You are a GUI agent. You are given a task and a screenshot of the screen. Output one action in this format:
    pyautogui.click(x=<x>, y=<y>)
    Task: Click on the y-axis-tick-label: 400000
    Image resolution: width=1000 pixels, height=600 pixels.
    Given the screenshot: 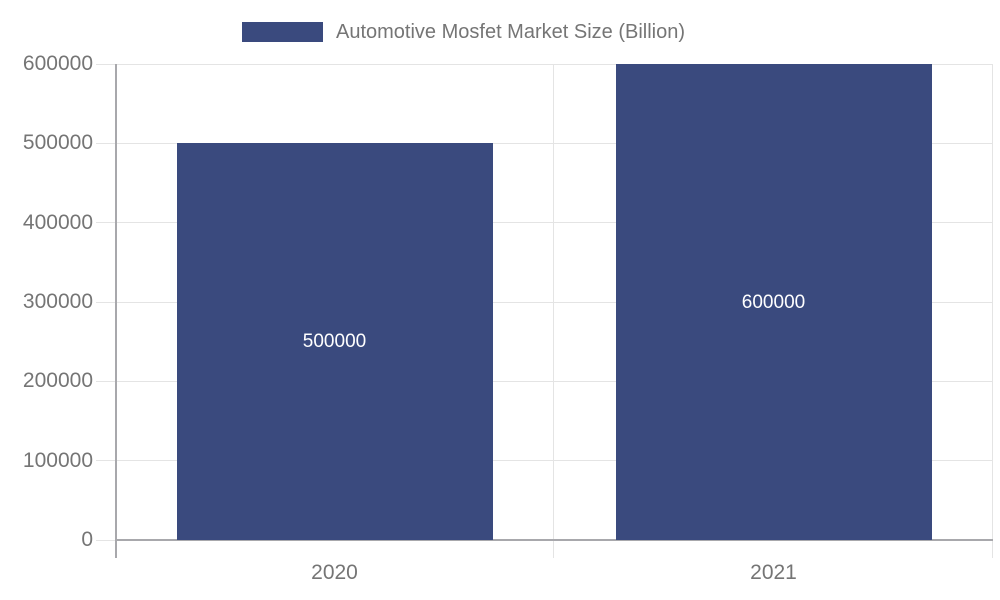 What is the action you would take?
    pyautogui.click(x=57, y=222)
    